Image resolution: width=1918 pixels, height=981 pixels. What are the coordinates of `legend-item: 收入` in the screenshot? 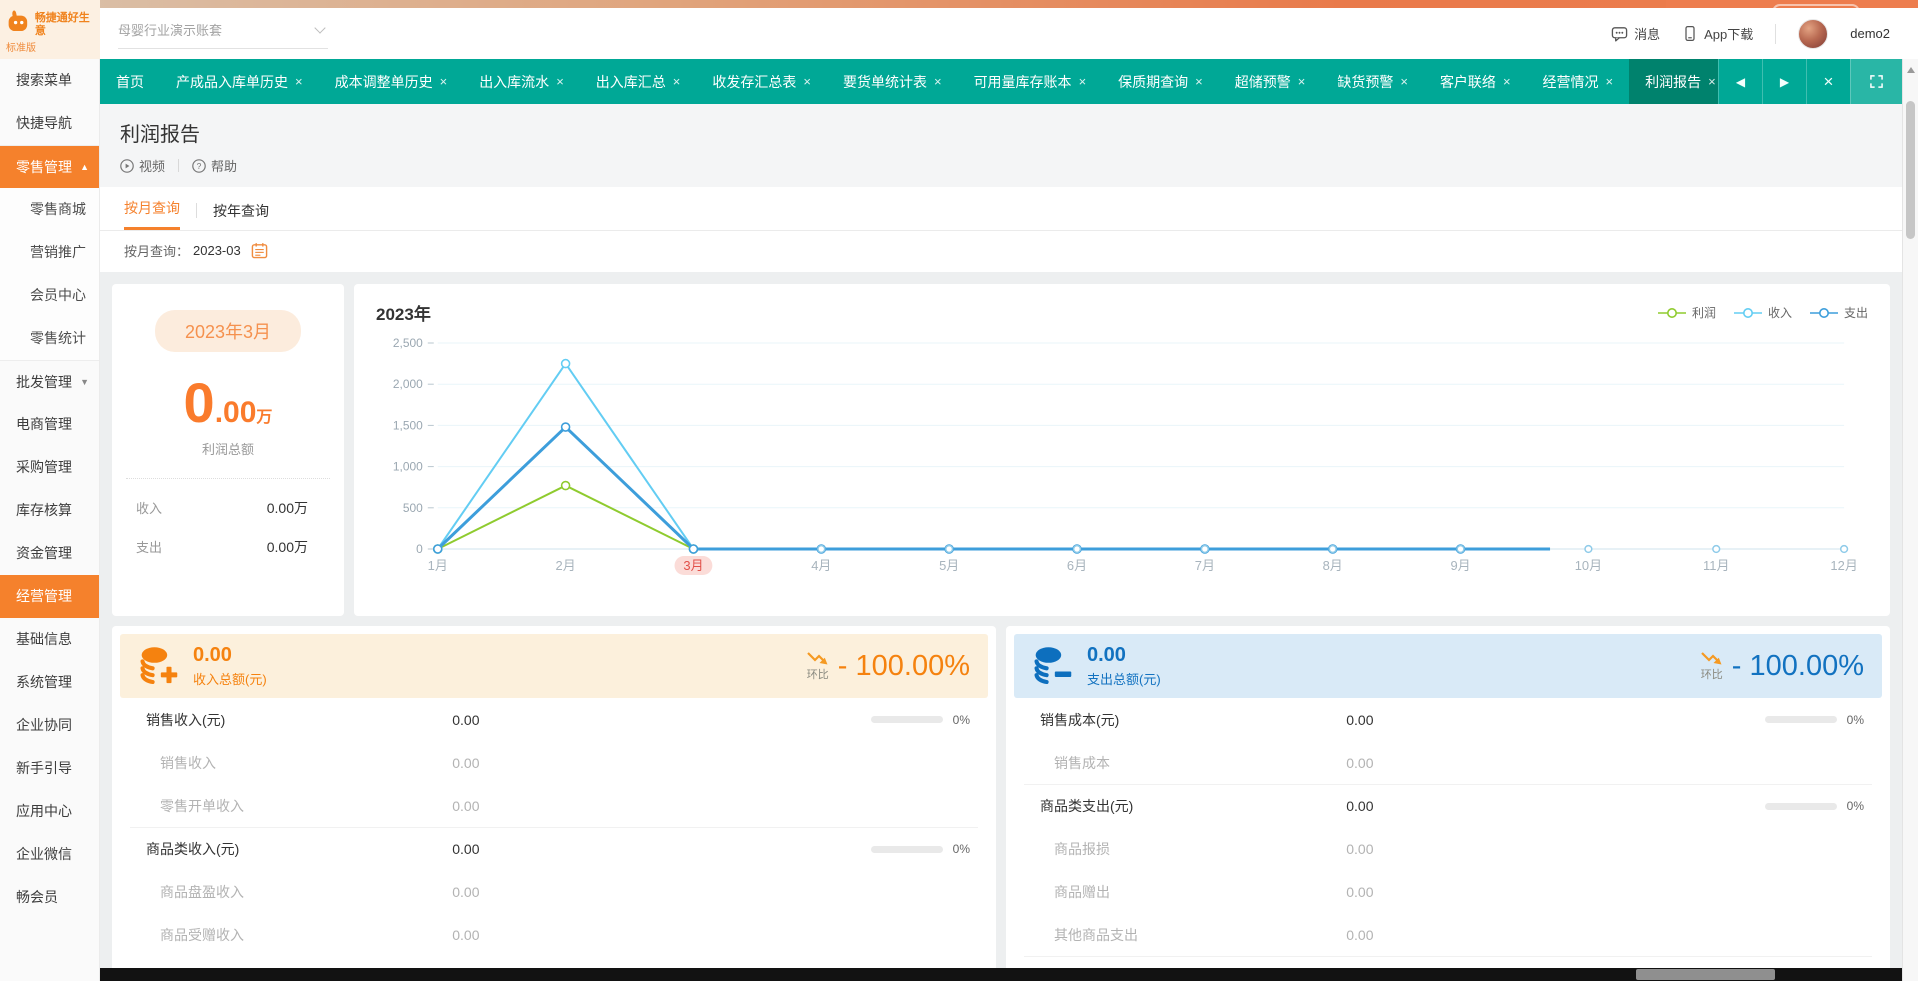 It's located at (1762, 312).